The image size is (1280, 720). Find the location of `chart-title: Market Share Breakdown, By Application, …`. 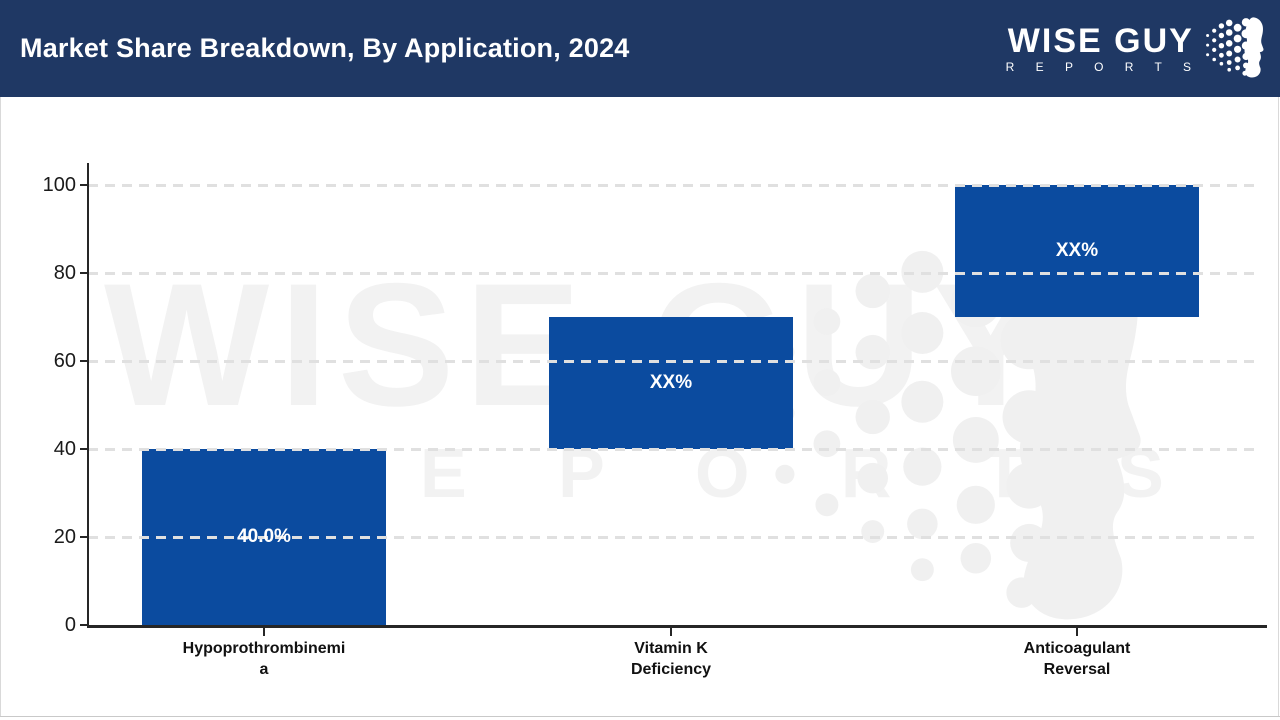

chart-title: Market Share Breakdown, By Application, … is located at coordinates (325, 48).